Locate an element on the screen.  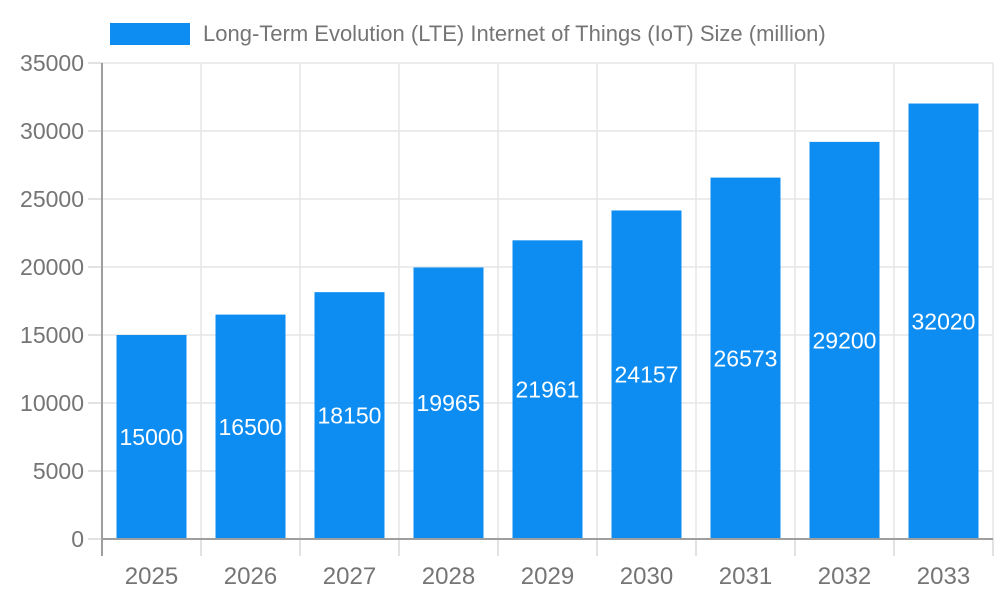
y-axis-label: 20000 is located at coordinates (52, 267).